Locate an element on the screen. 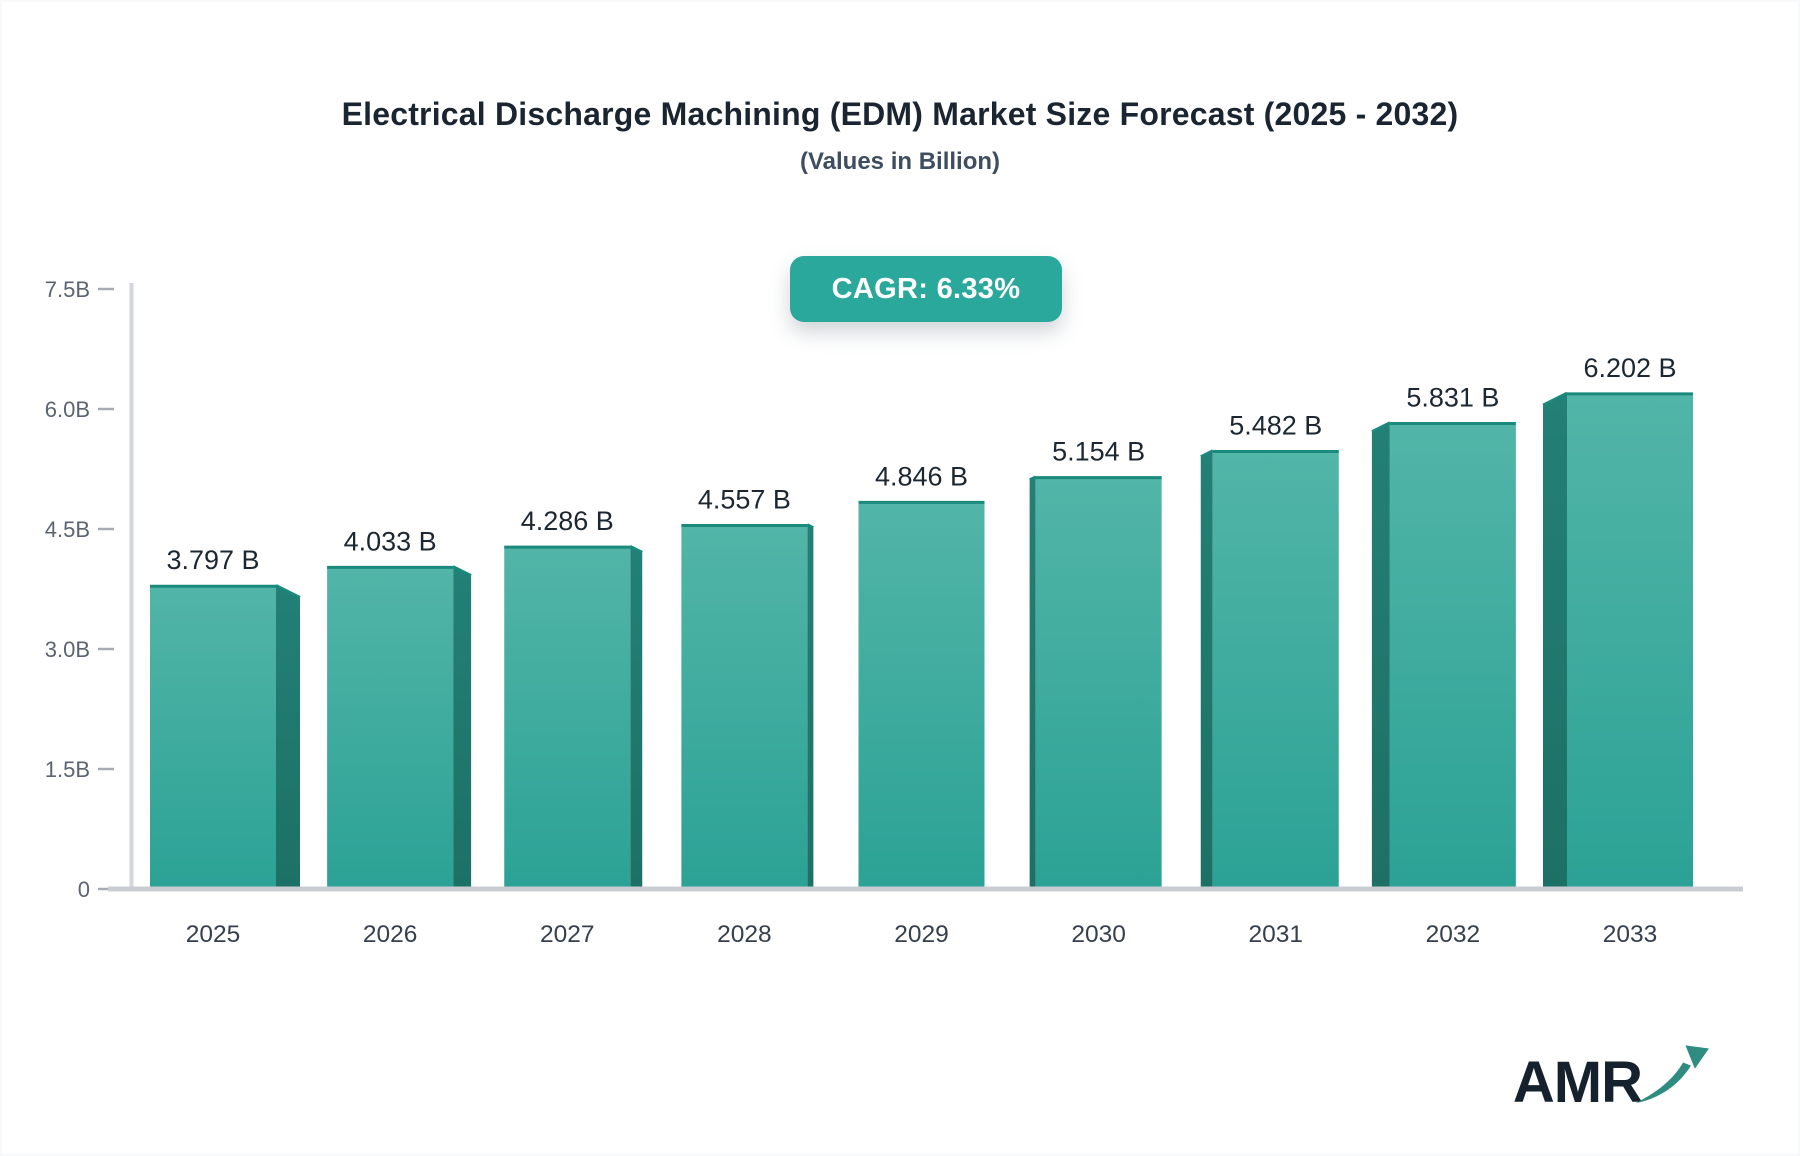 The width and height of the screenshot is (1800, 1156). y-tick-label: 7.5B is located at coordinates (67, 289).